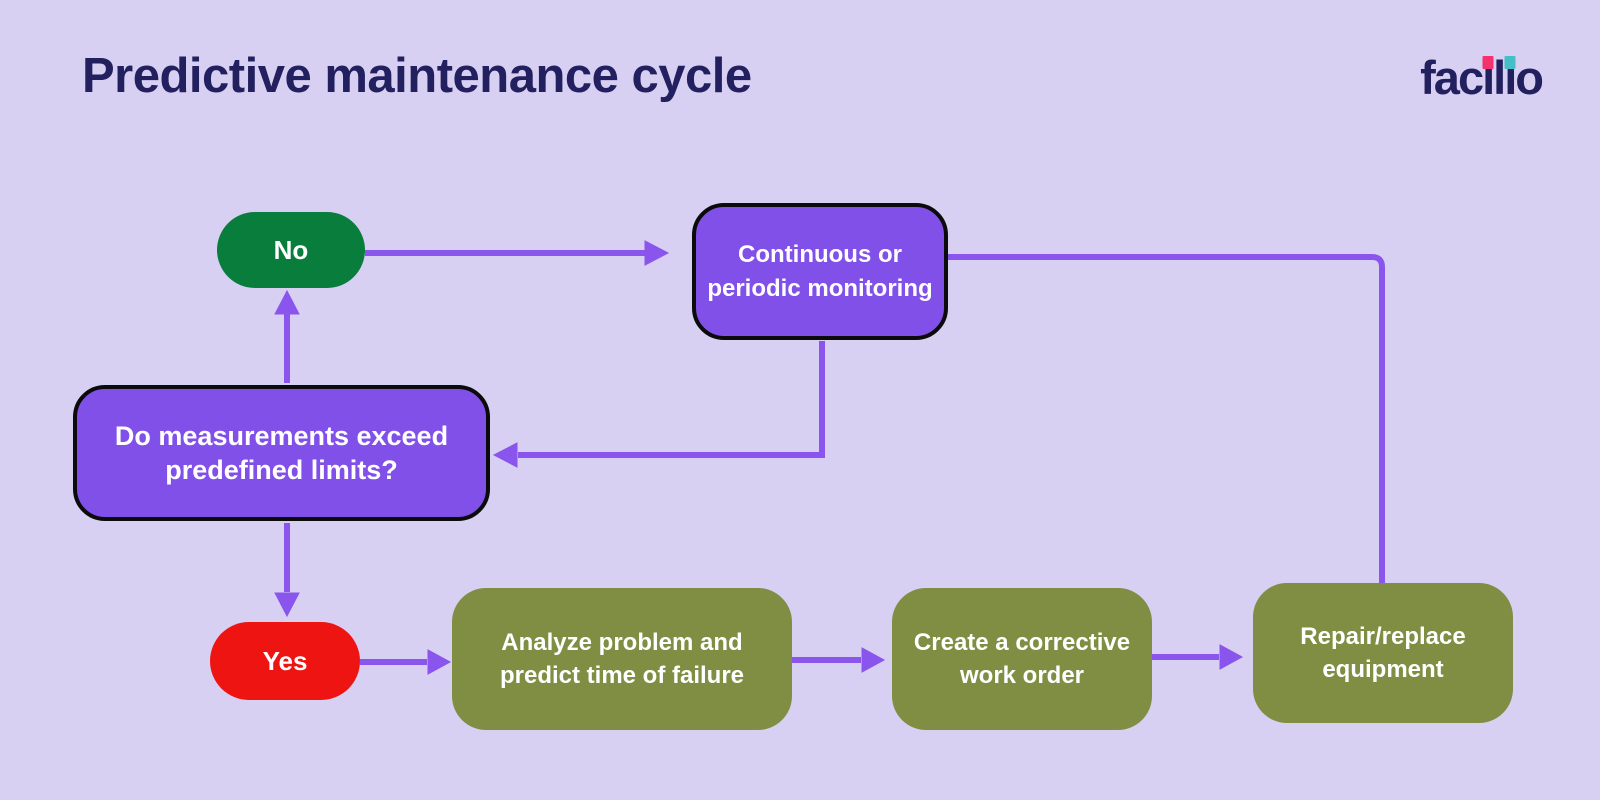 The width and height of the screenshot is (1600, 800). What do you see at coordinates (1383, 669) in the screenshot?
I see `node-repair-line2: equipment` at bounding box center [1383, 669].